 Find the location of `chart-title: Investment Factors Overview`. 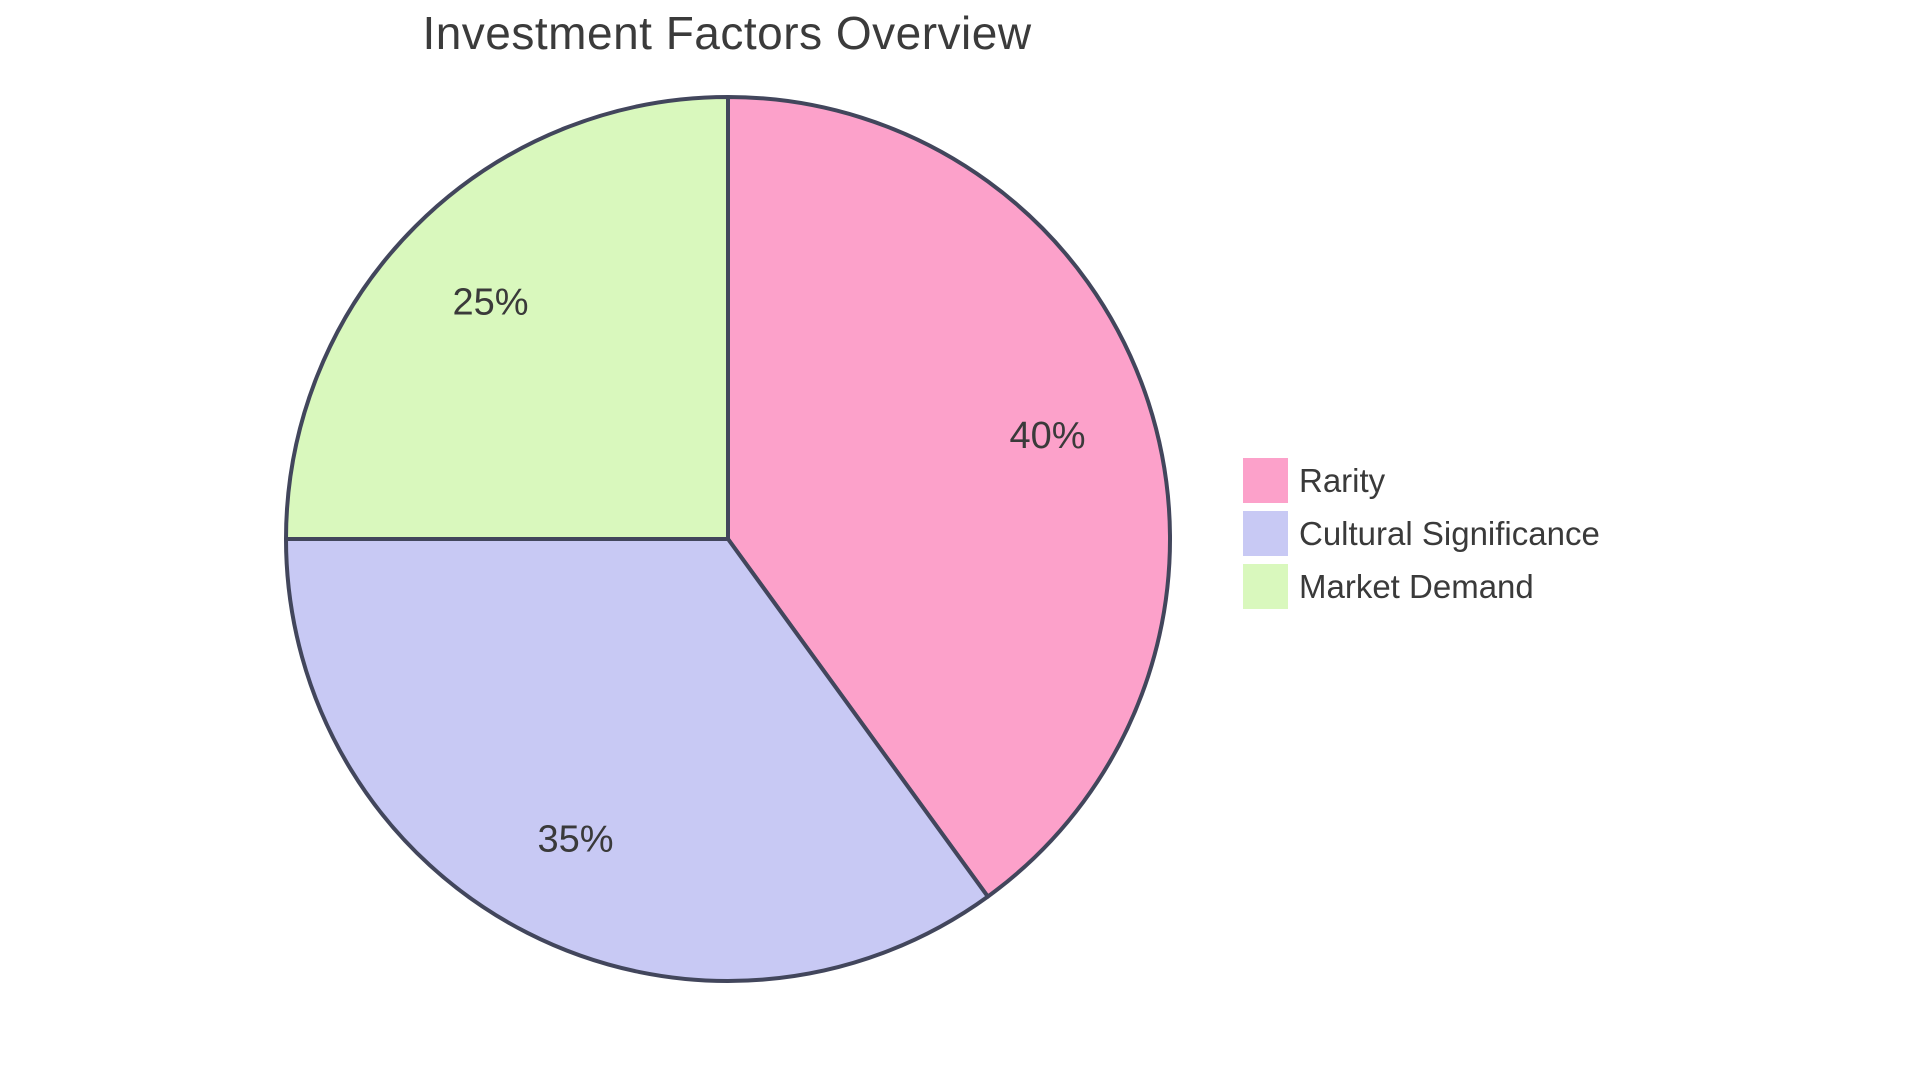

chart-title: Investment Factors Overview is located at coordinates (727, 33).